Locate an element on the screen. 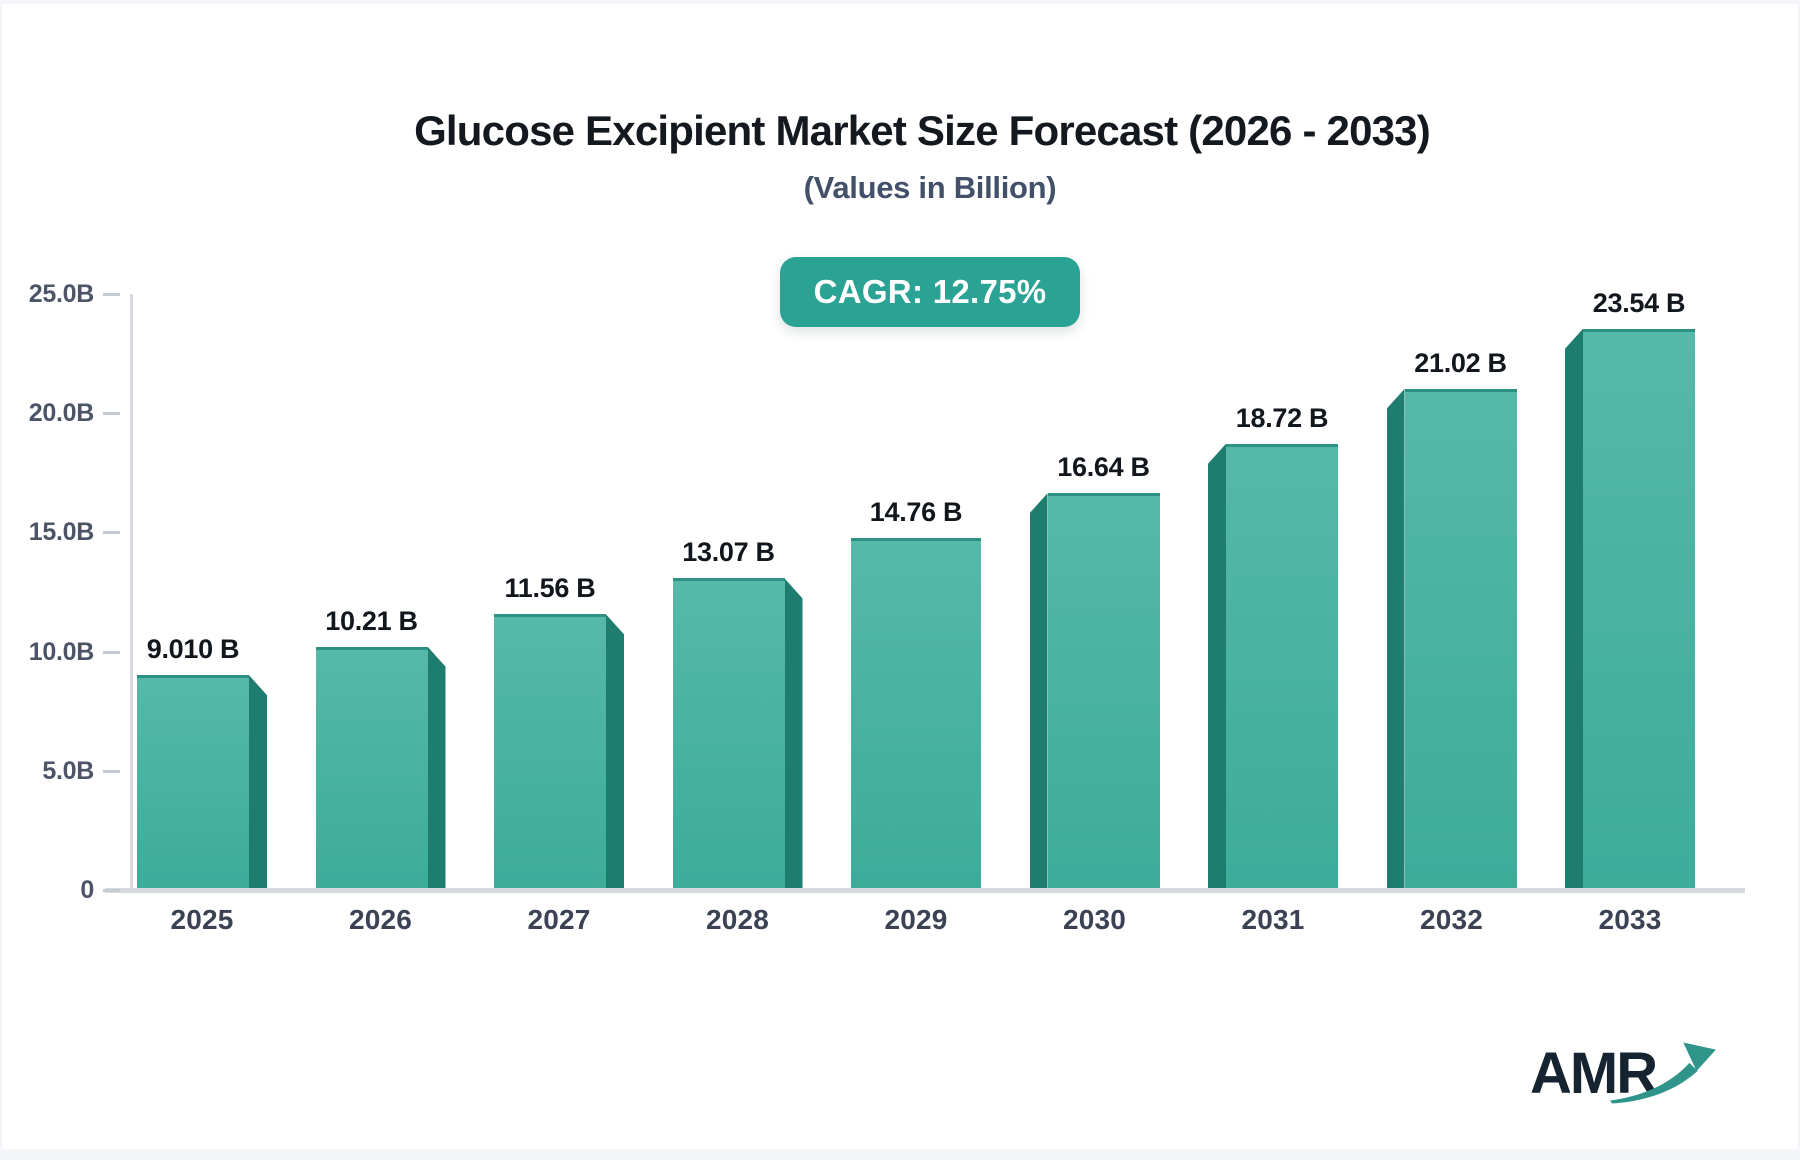 The width and height of the screenshot is (1800, 1160). bar-2029 is located at coordinates (916, 713).